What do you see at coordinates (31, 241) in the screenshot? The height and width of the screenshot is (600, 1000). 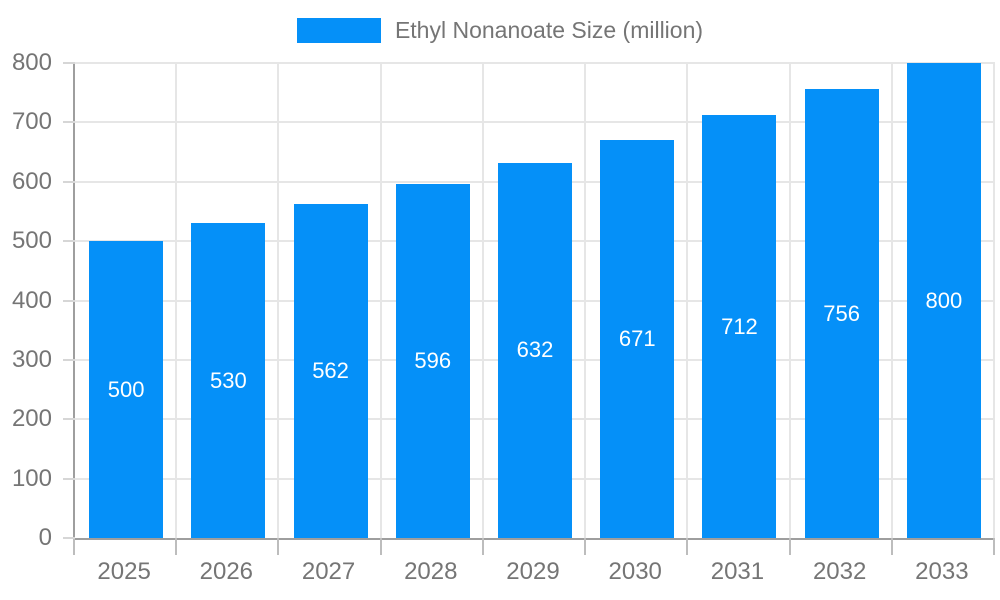 I see `y-tick-label: 500` at bounding box center [31, 241].